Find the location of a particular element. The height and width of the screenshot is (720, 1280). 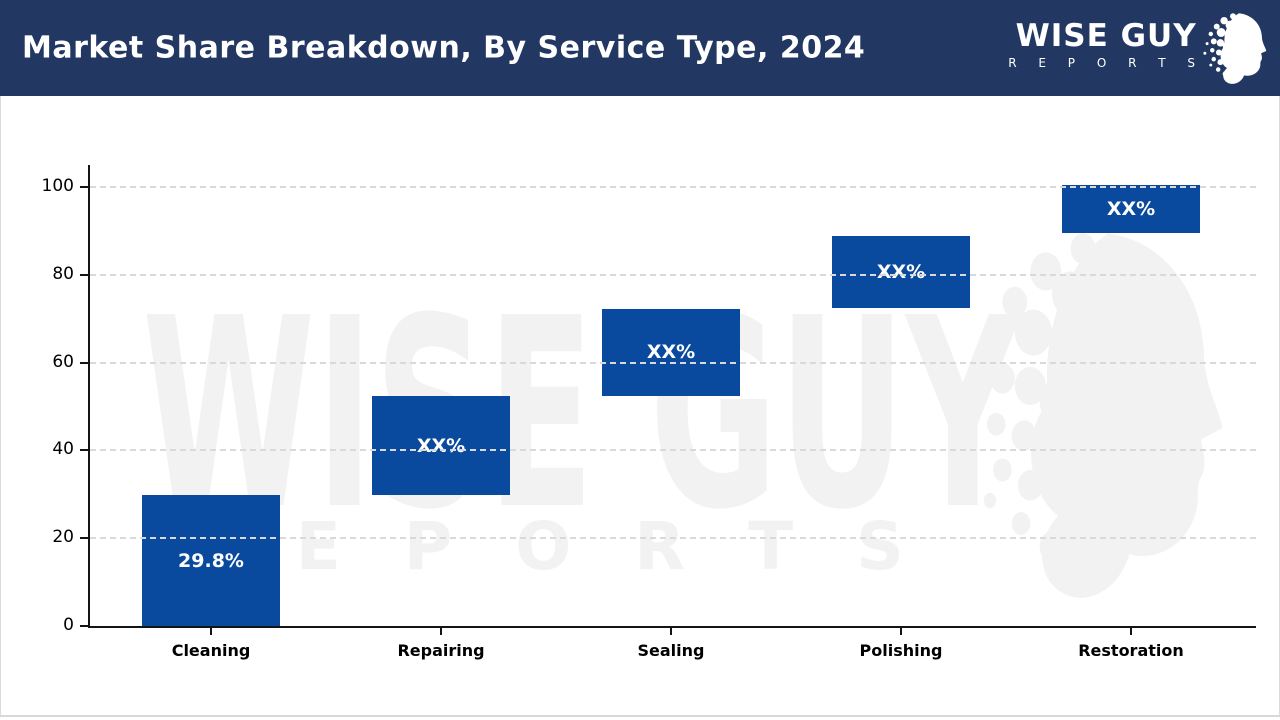

bar-repairing: XX% is located at coordinates (441, 445).